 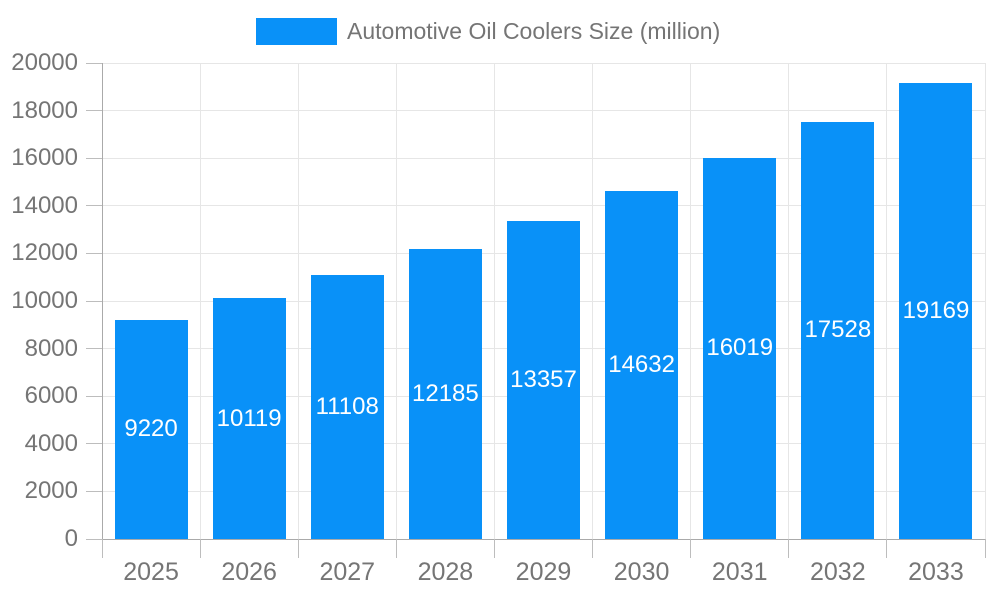 What do you see at coordinates (44, 253) in the screenshot?
I see `y-tick-label: 12000` at bounding box center [44, 253].